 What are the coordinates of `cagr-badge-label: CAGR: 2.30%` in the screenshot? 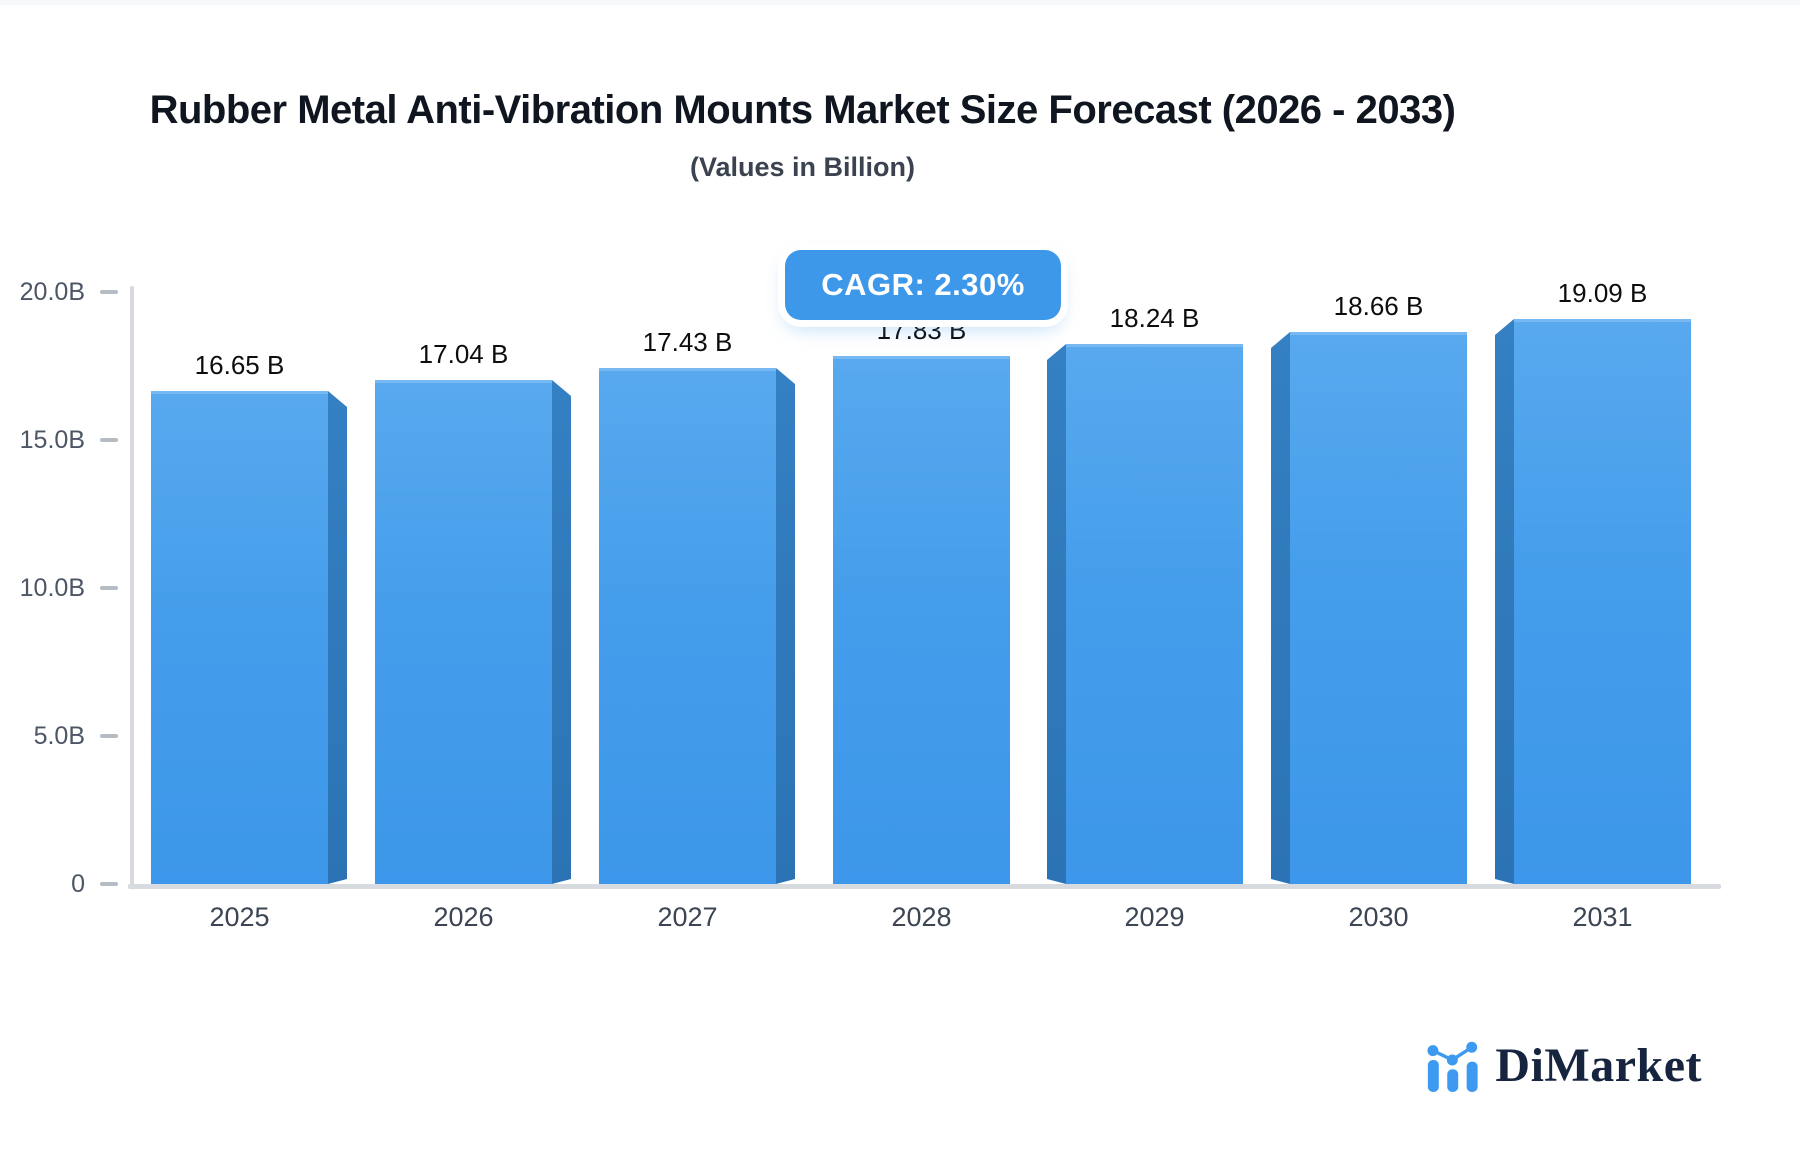 It's located at (923, 284).